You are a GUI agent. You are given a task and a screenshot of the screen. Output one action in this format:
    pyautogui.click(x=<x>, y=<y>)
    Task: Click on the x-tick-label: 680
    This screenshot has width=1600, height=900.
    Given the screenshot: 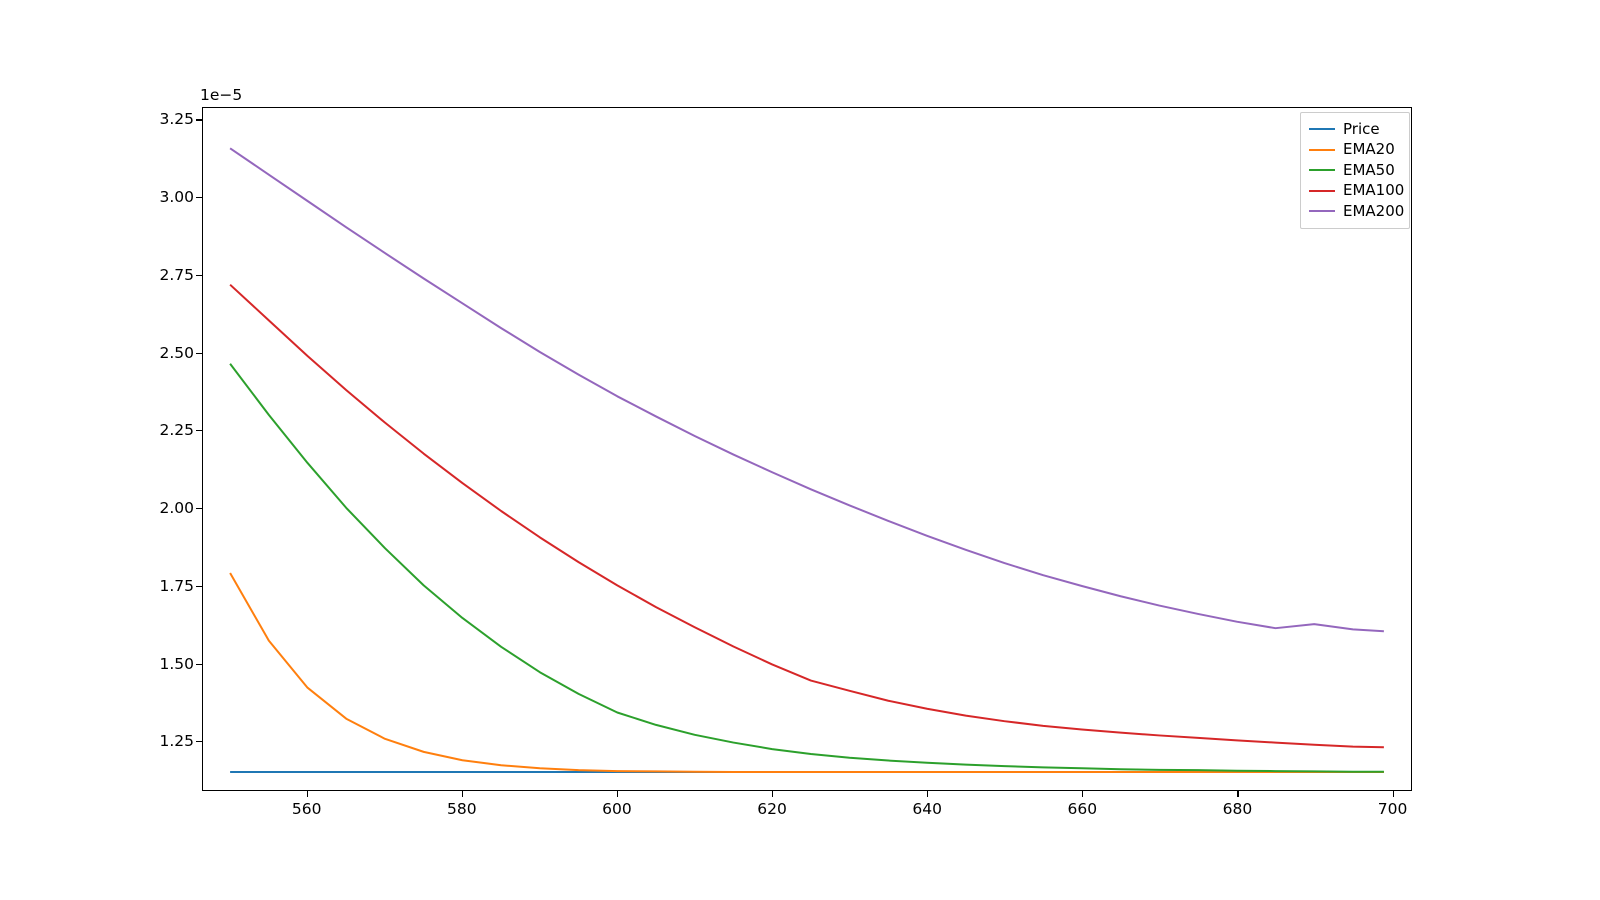 What is the action you would take?
    pyautogui.click(x=1237, y=809)
    